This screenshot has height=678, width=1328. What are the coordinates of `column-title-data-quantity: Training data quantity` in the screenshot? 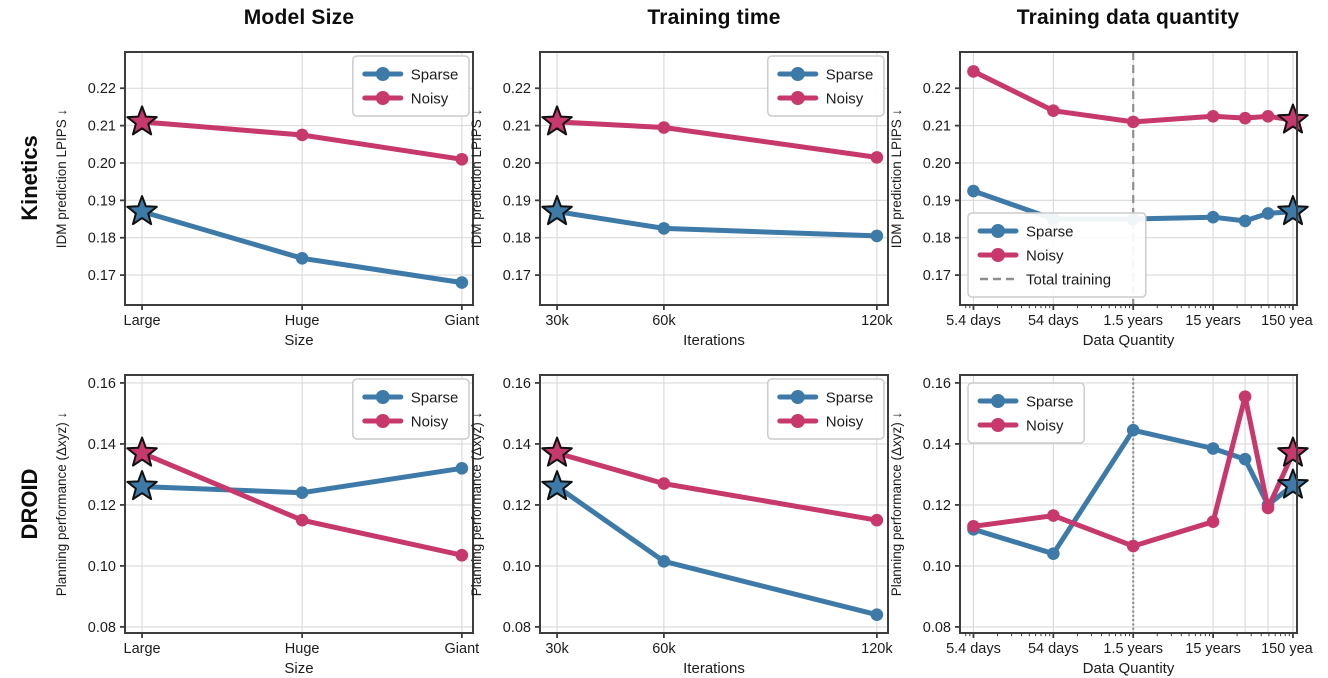 It's located at (1128, 17).